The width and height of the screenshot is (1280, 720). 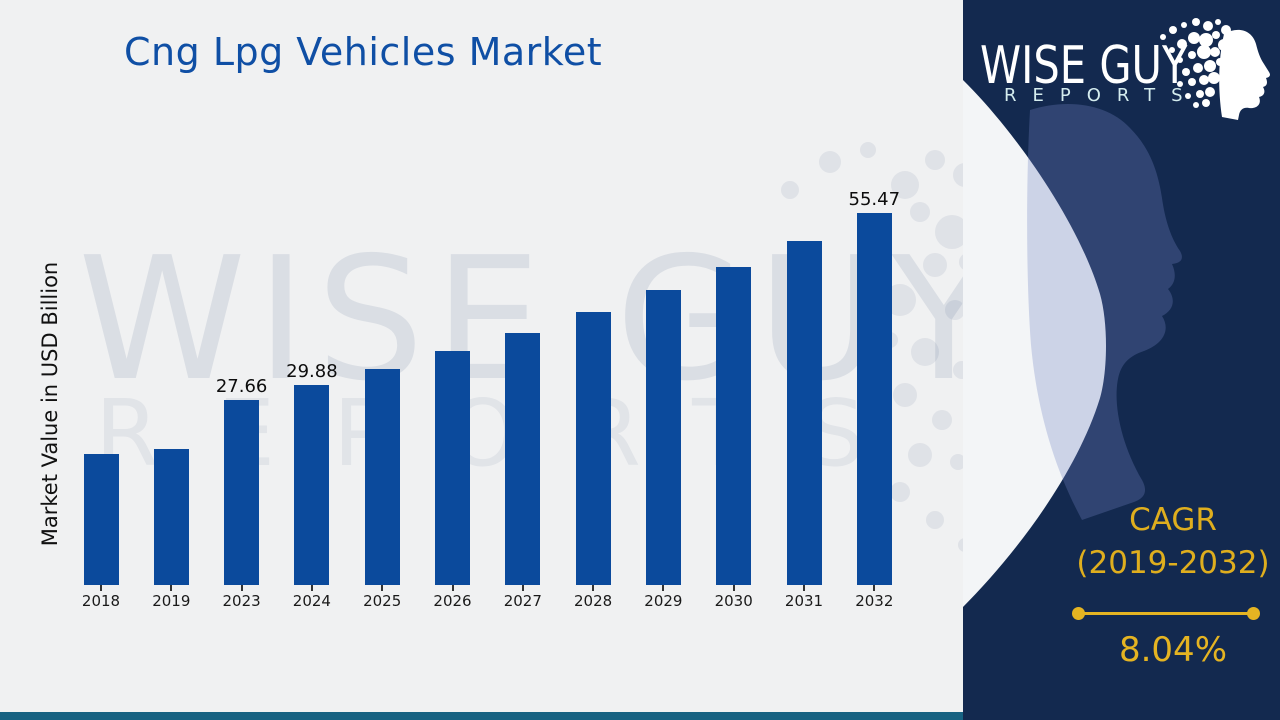 I want to click on bar-2018, so click(x=101, y=519).